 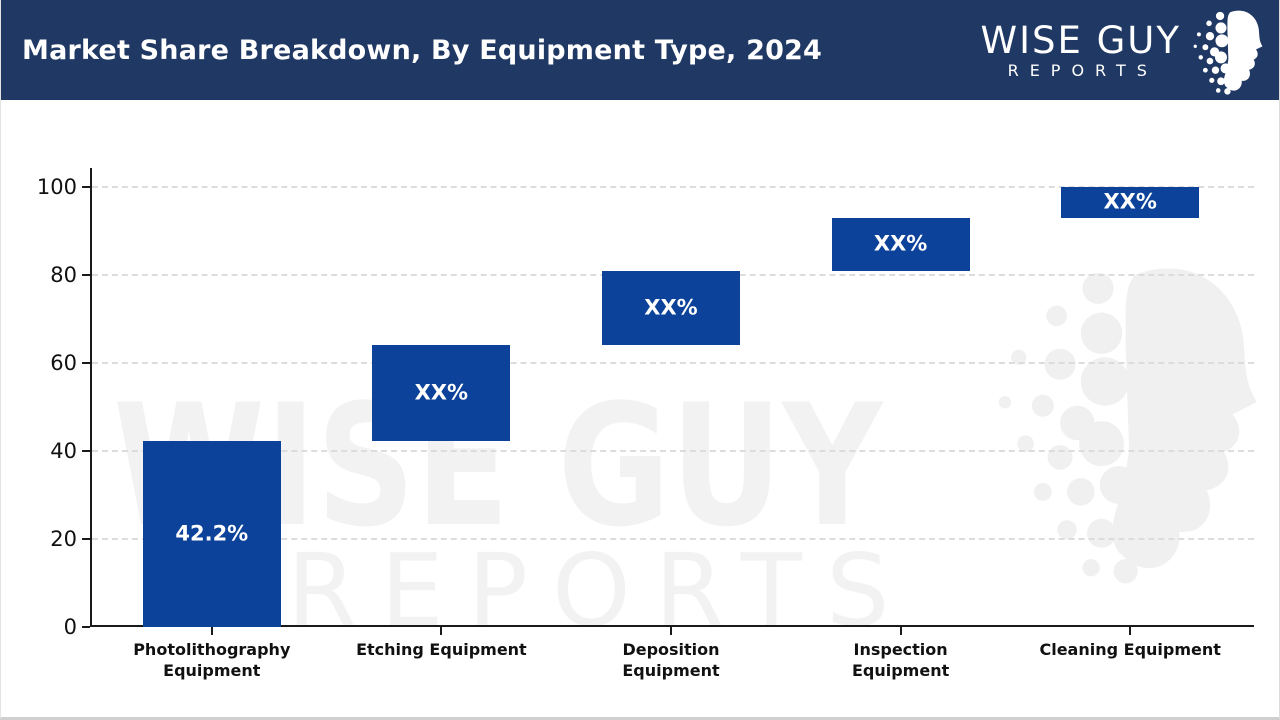 I want to click on logo-wordmark: WISE GUY, so click(x=1080, y=40).